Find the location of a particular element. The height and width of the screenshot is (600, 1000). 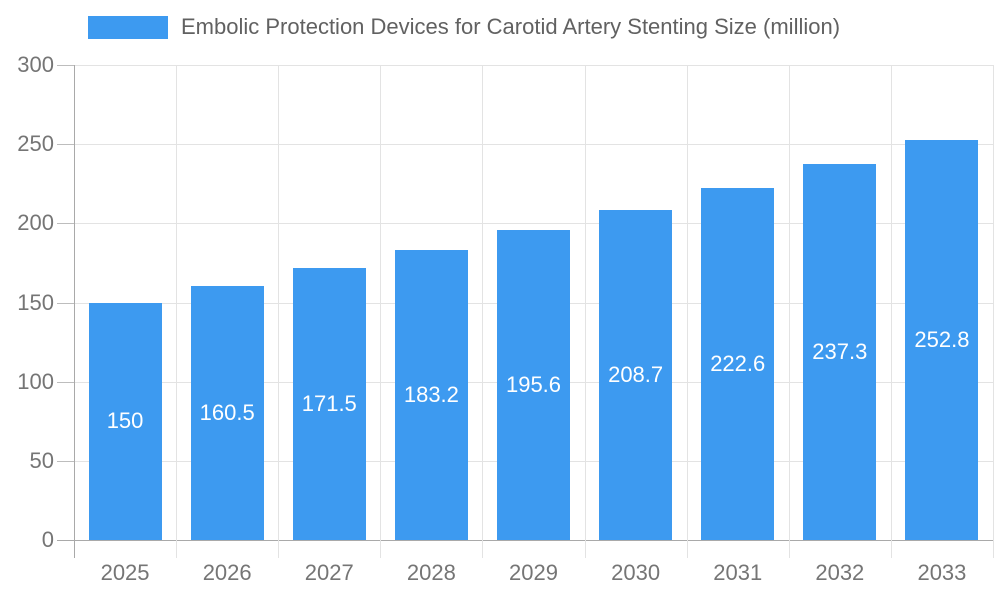

x-axis-tick-label: 2029 is located at coordinates (533, 572).